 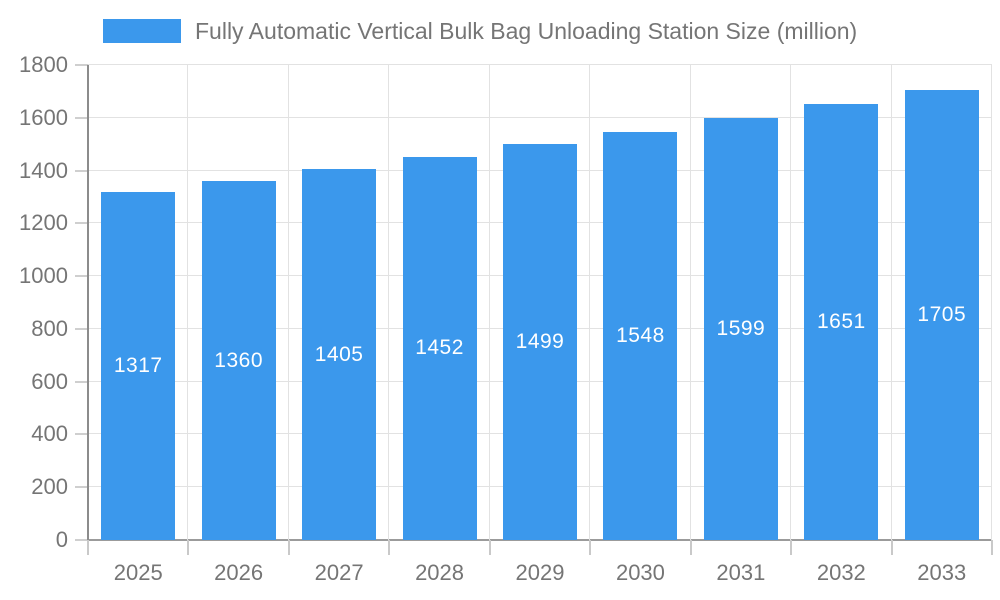 What do you see at coordinates (43, 64) in the screenshot?
I see `y-tick-label: 1800` at bounding box center [43, 64].